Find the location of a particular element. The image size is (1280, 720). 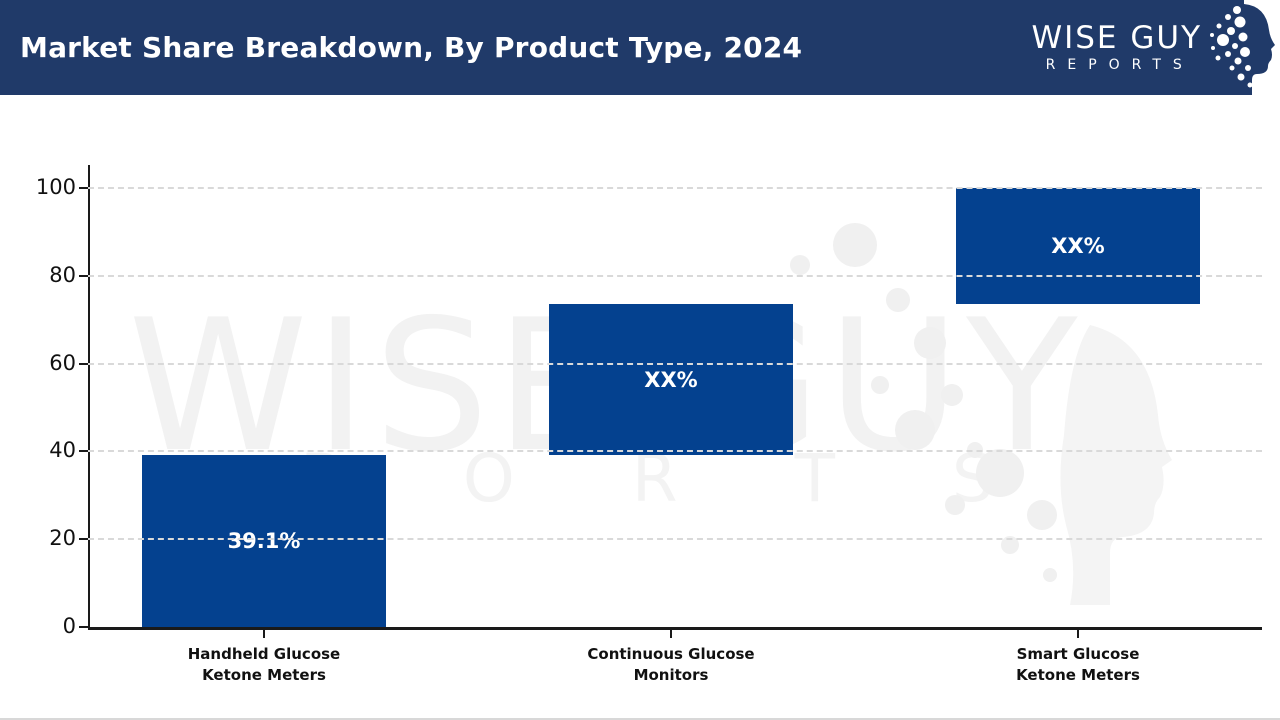

ytick-label-0: 0 is located at coordinates (69, 626).